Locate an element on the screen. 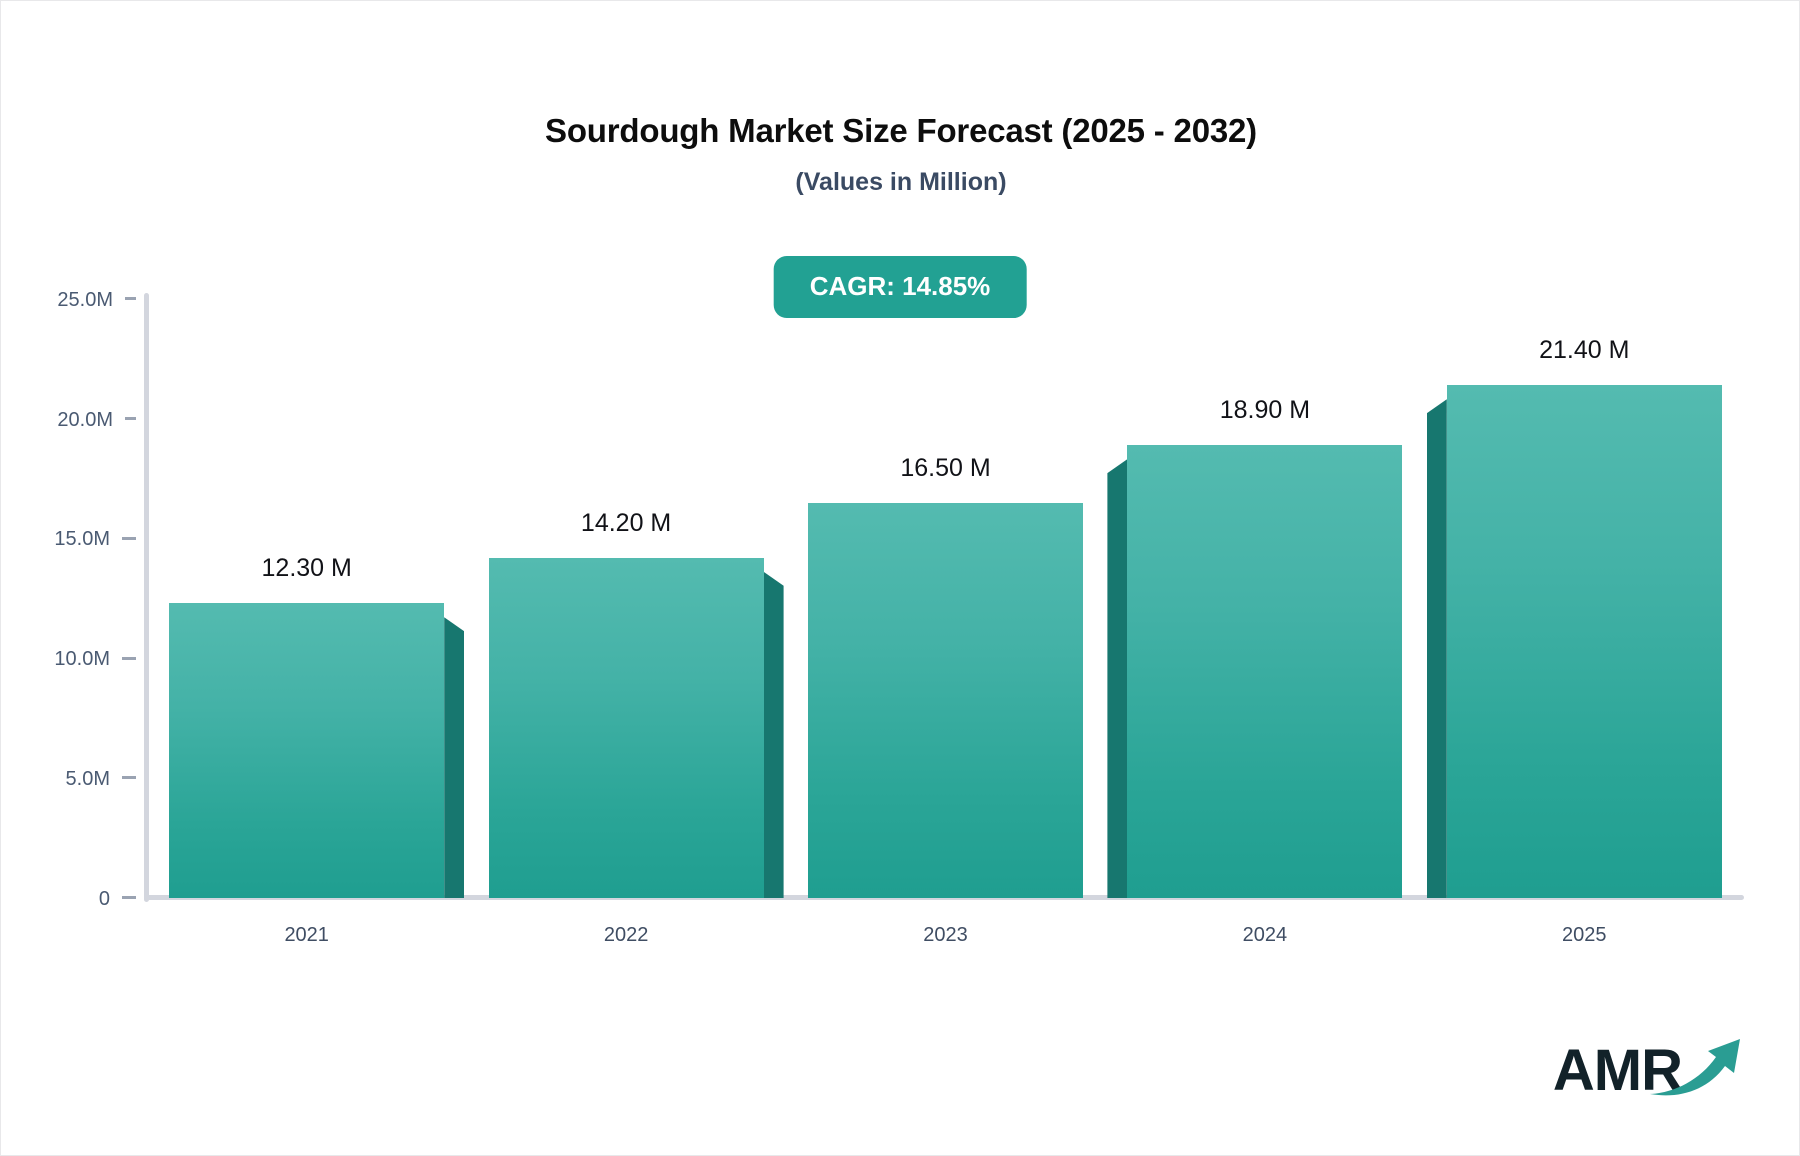 The height and width of the screenshot is (1156, 1800). x-axis-label-2021: 2021 is located at coordinates (306, 935).